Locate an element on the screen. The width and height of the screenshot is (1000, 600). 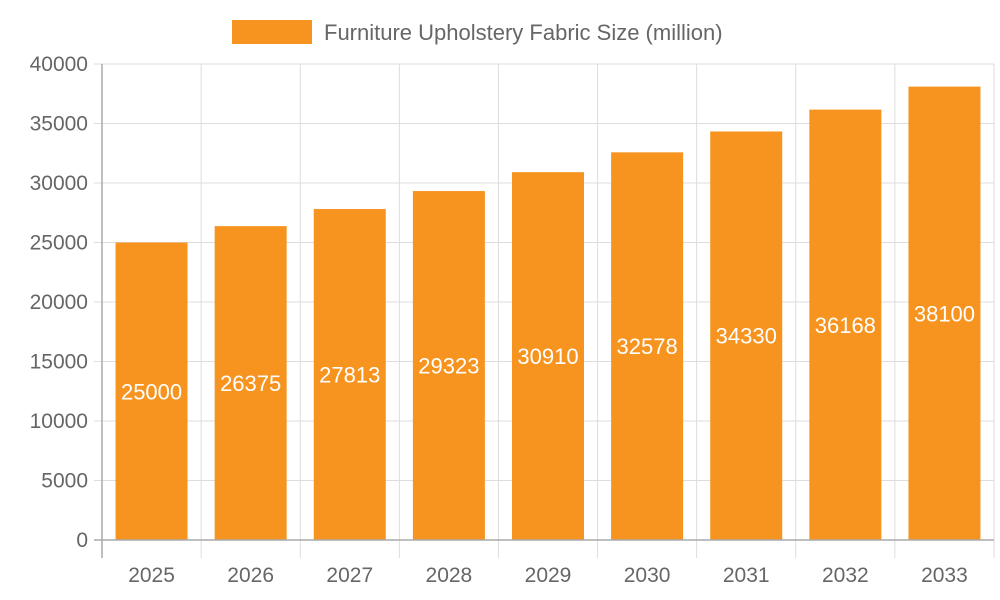
data-label: 34330 is located at coordinates (746, 336).